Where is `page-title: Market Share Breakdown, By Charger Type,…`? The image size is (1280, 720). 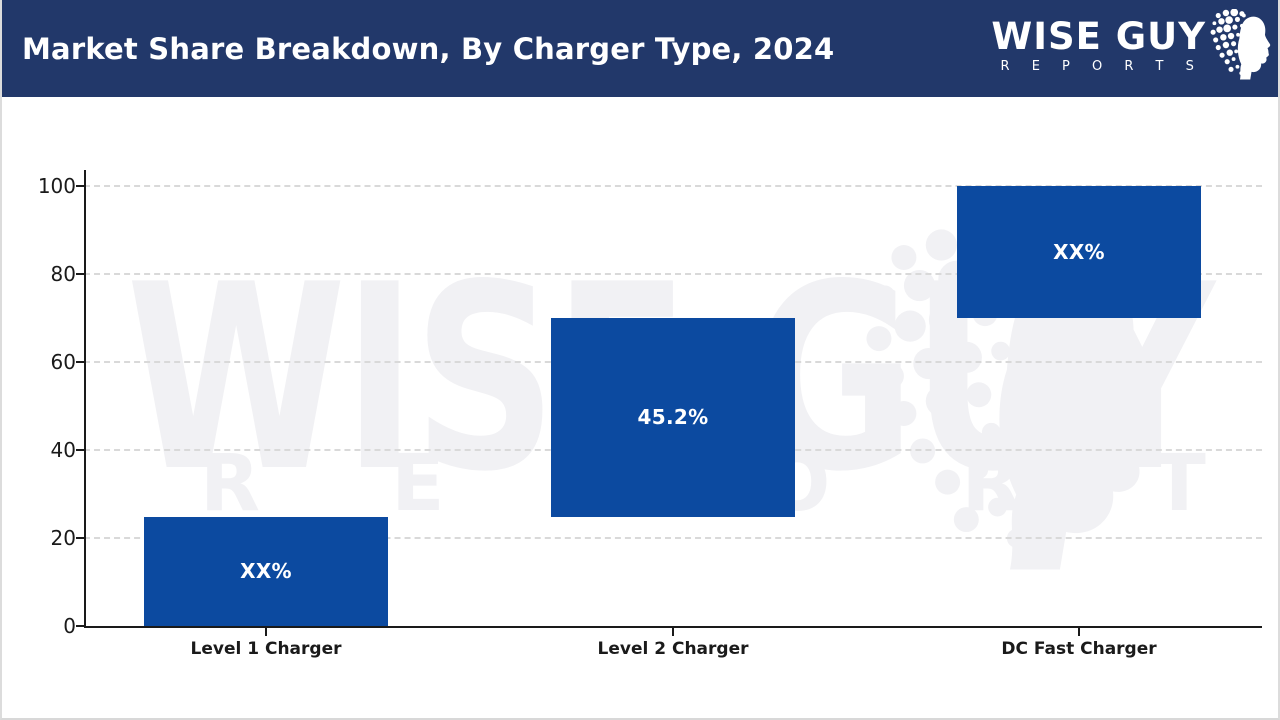 page-title: Market Share Breakdown, By Charger Type,… is located at coordinates (428, 48).